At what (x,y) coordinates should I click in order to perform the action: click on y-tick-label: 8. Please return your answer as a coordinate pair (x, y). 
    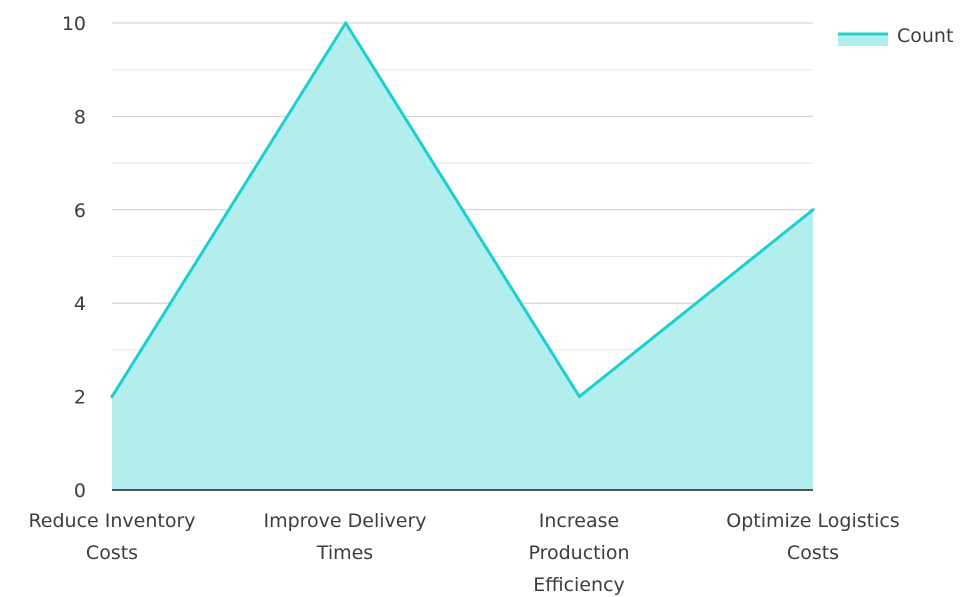
    Looking at the image, I should click on (80, 117).